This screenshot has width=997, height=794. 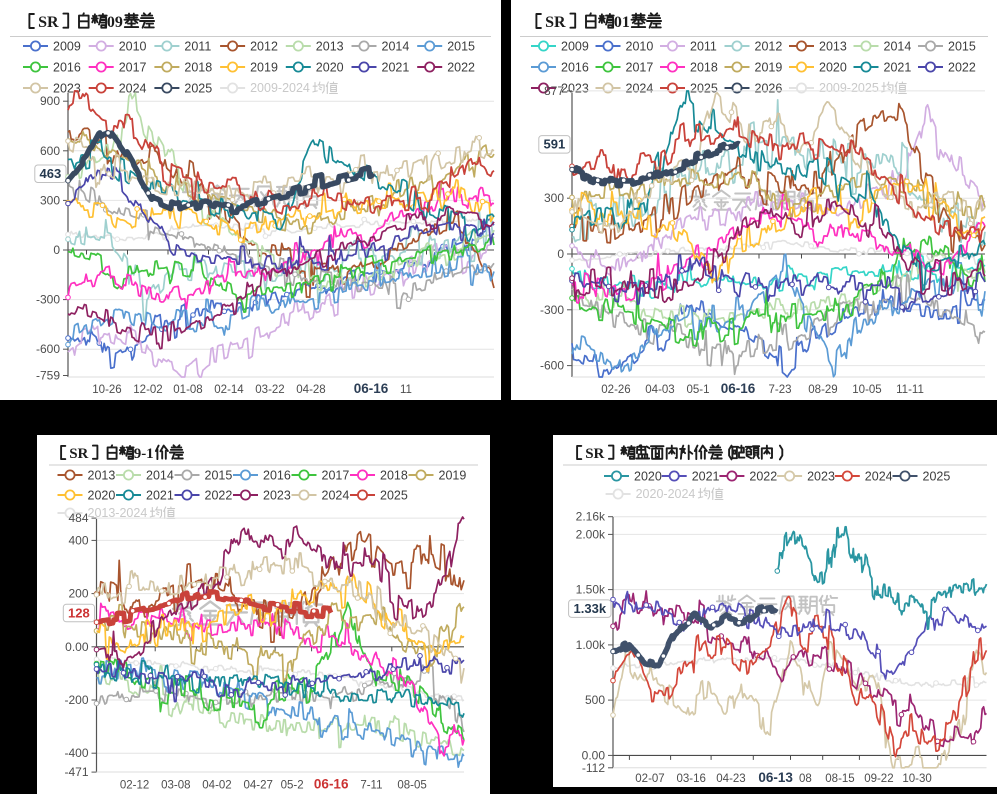 I want to click on svg-text: 7-11, so click(x=371, y=786).